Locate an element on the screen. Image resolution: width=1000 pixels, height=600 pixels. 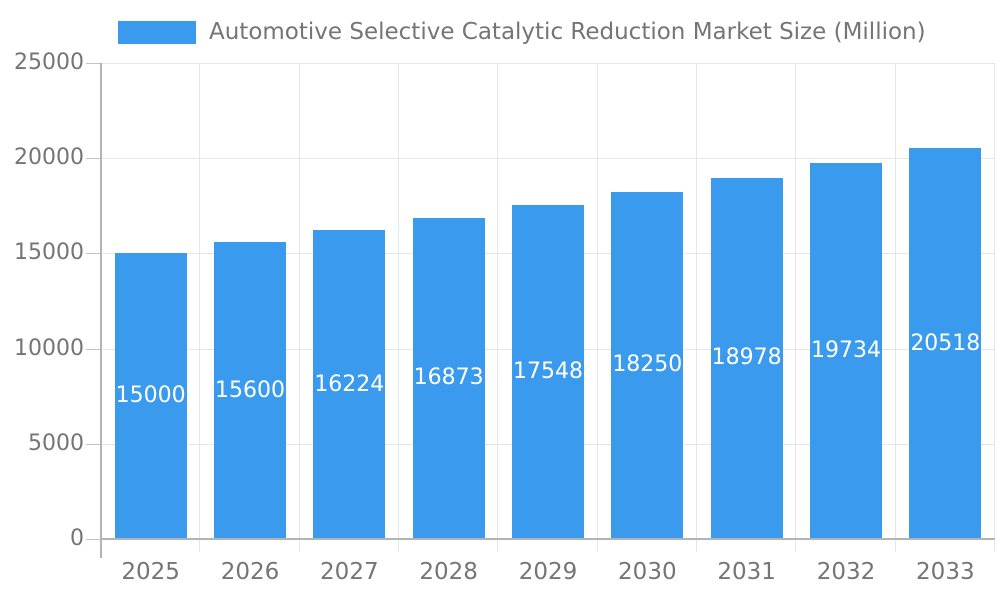
bar-group: 19734 is located at coordinates (845, 301).